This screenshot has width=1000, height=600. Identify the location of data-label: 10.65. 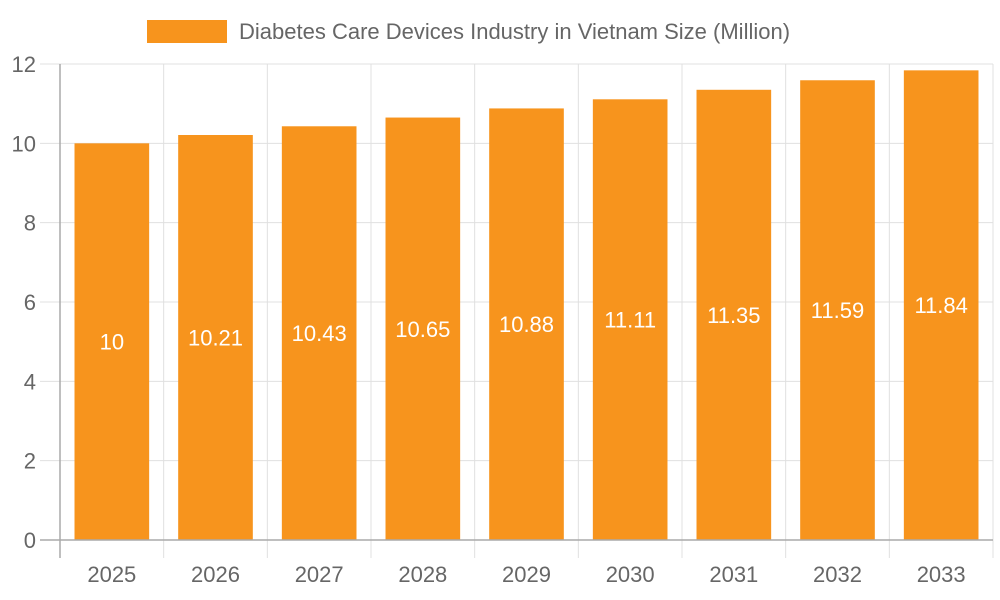
(422, 329).